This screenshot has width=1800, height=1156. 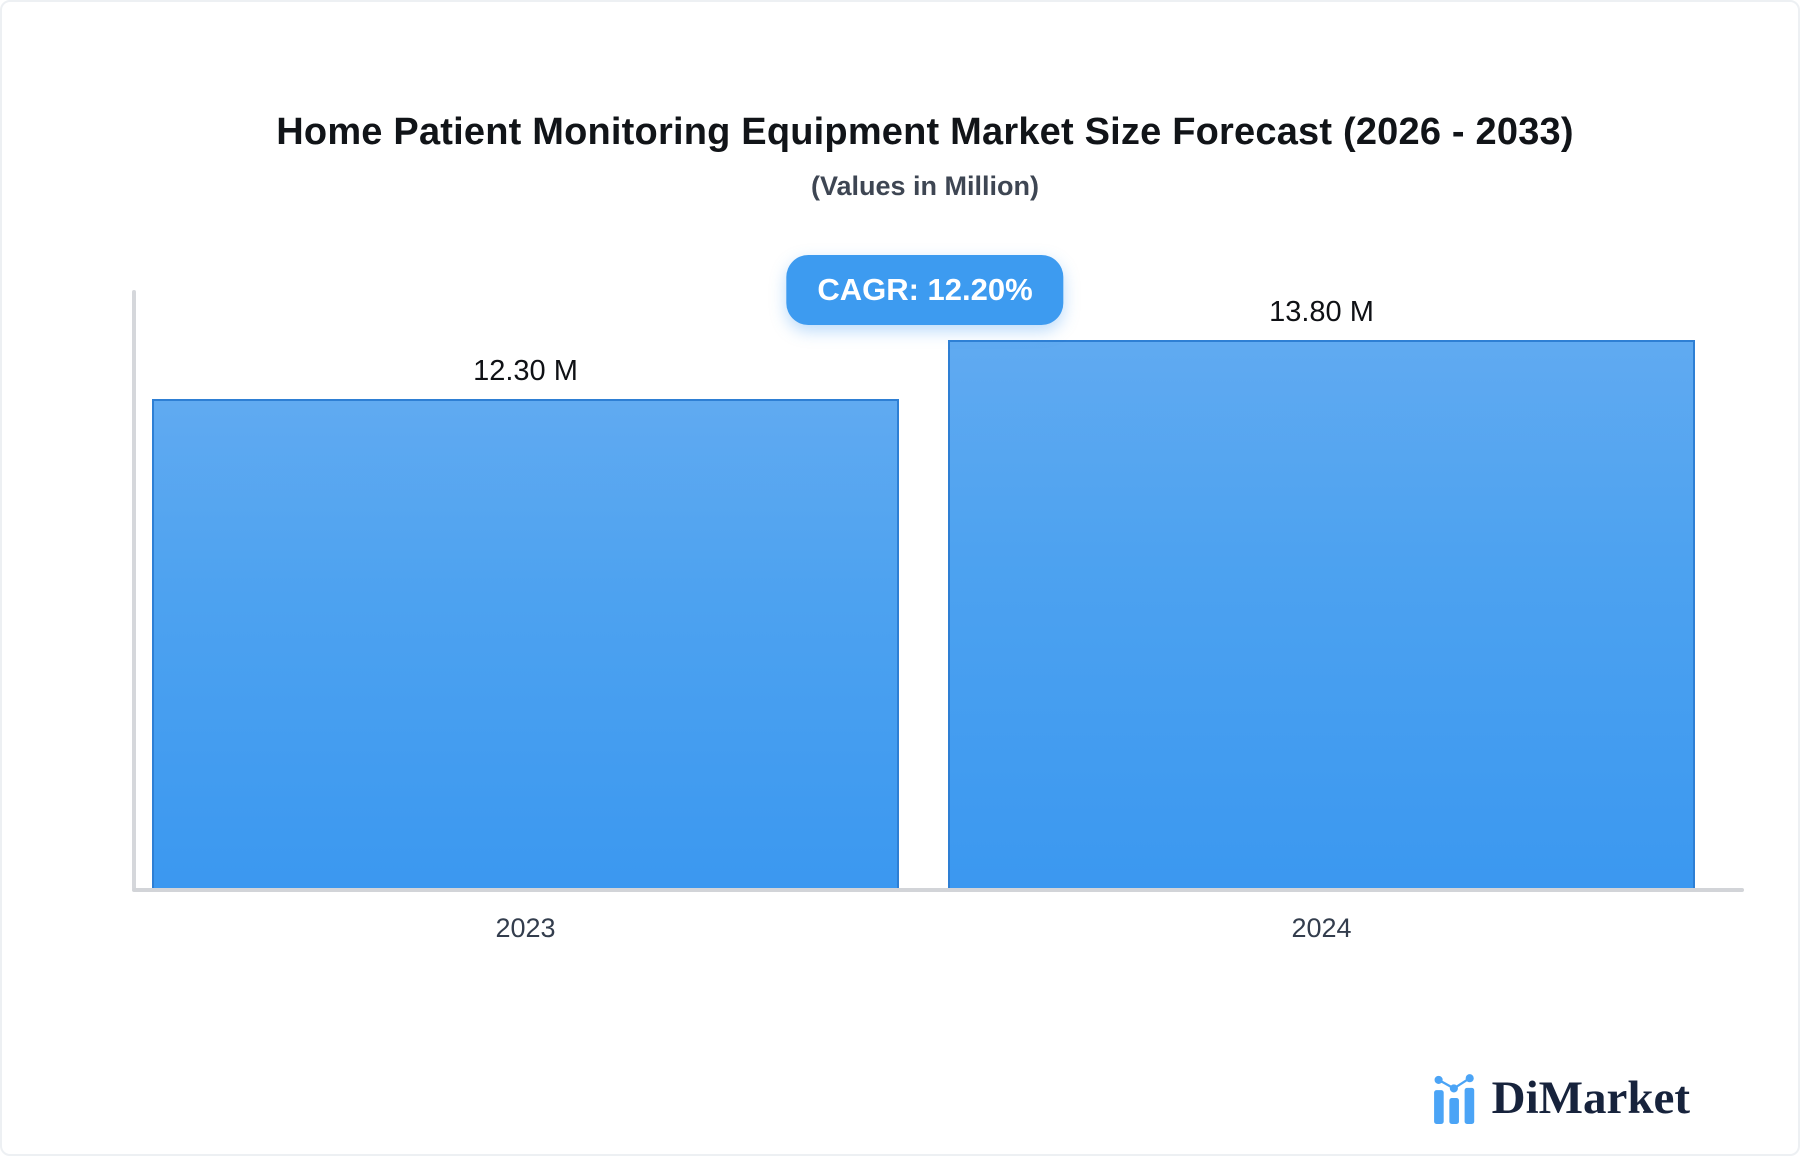 I want to click on chart-subtitle: (Values in Million), so click(x=925, y=185).